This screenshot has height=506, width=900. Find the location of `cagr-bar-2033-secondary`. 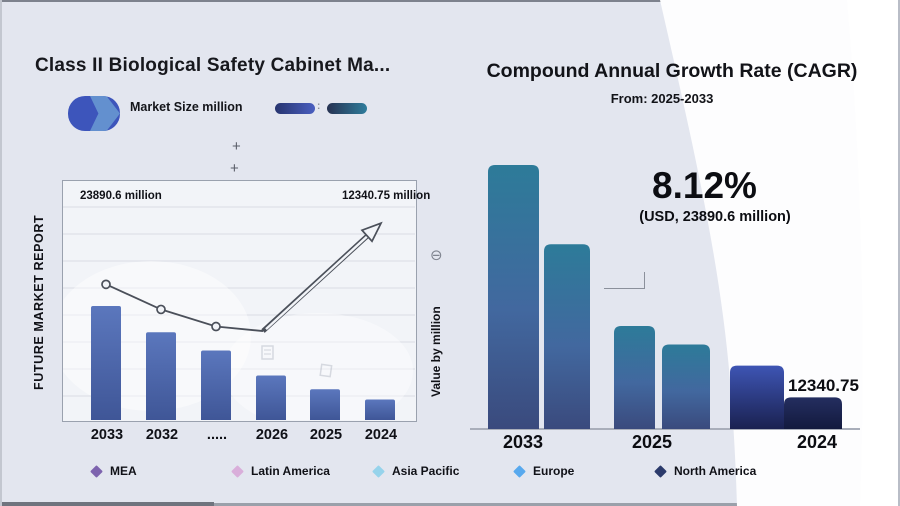

cagr-bar-2033-secondary is located at coordinates (567, 336).